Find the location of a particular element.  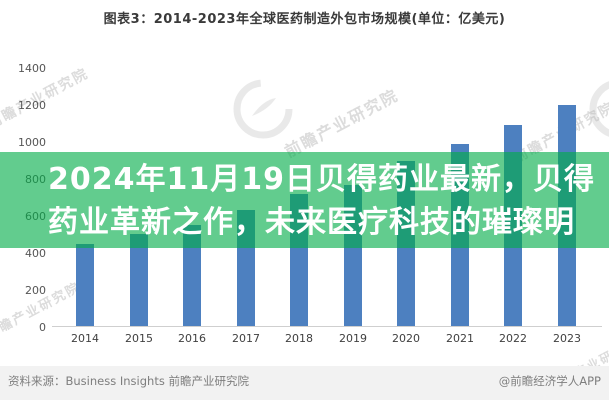

x-axis-tick-label: 2018 is located at coordinates (299, 338).